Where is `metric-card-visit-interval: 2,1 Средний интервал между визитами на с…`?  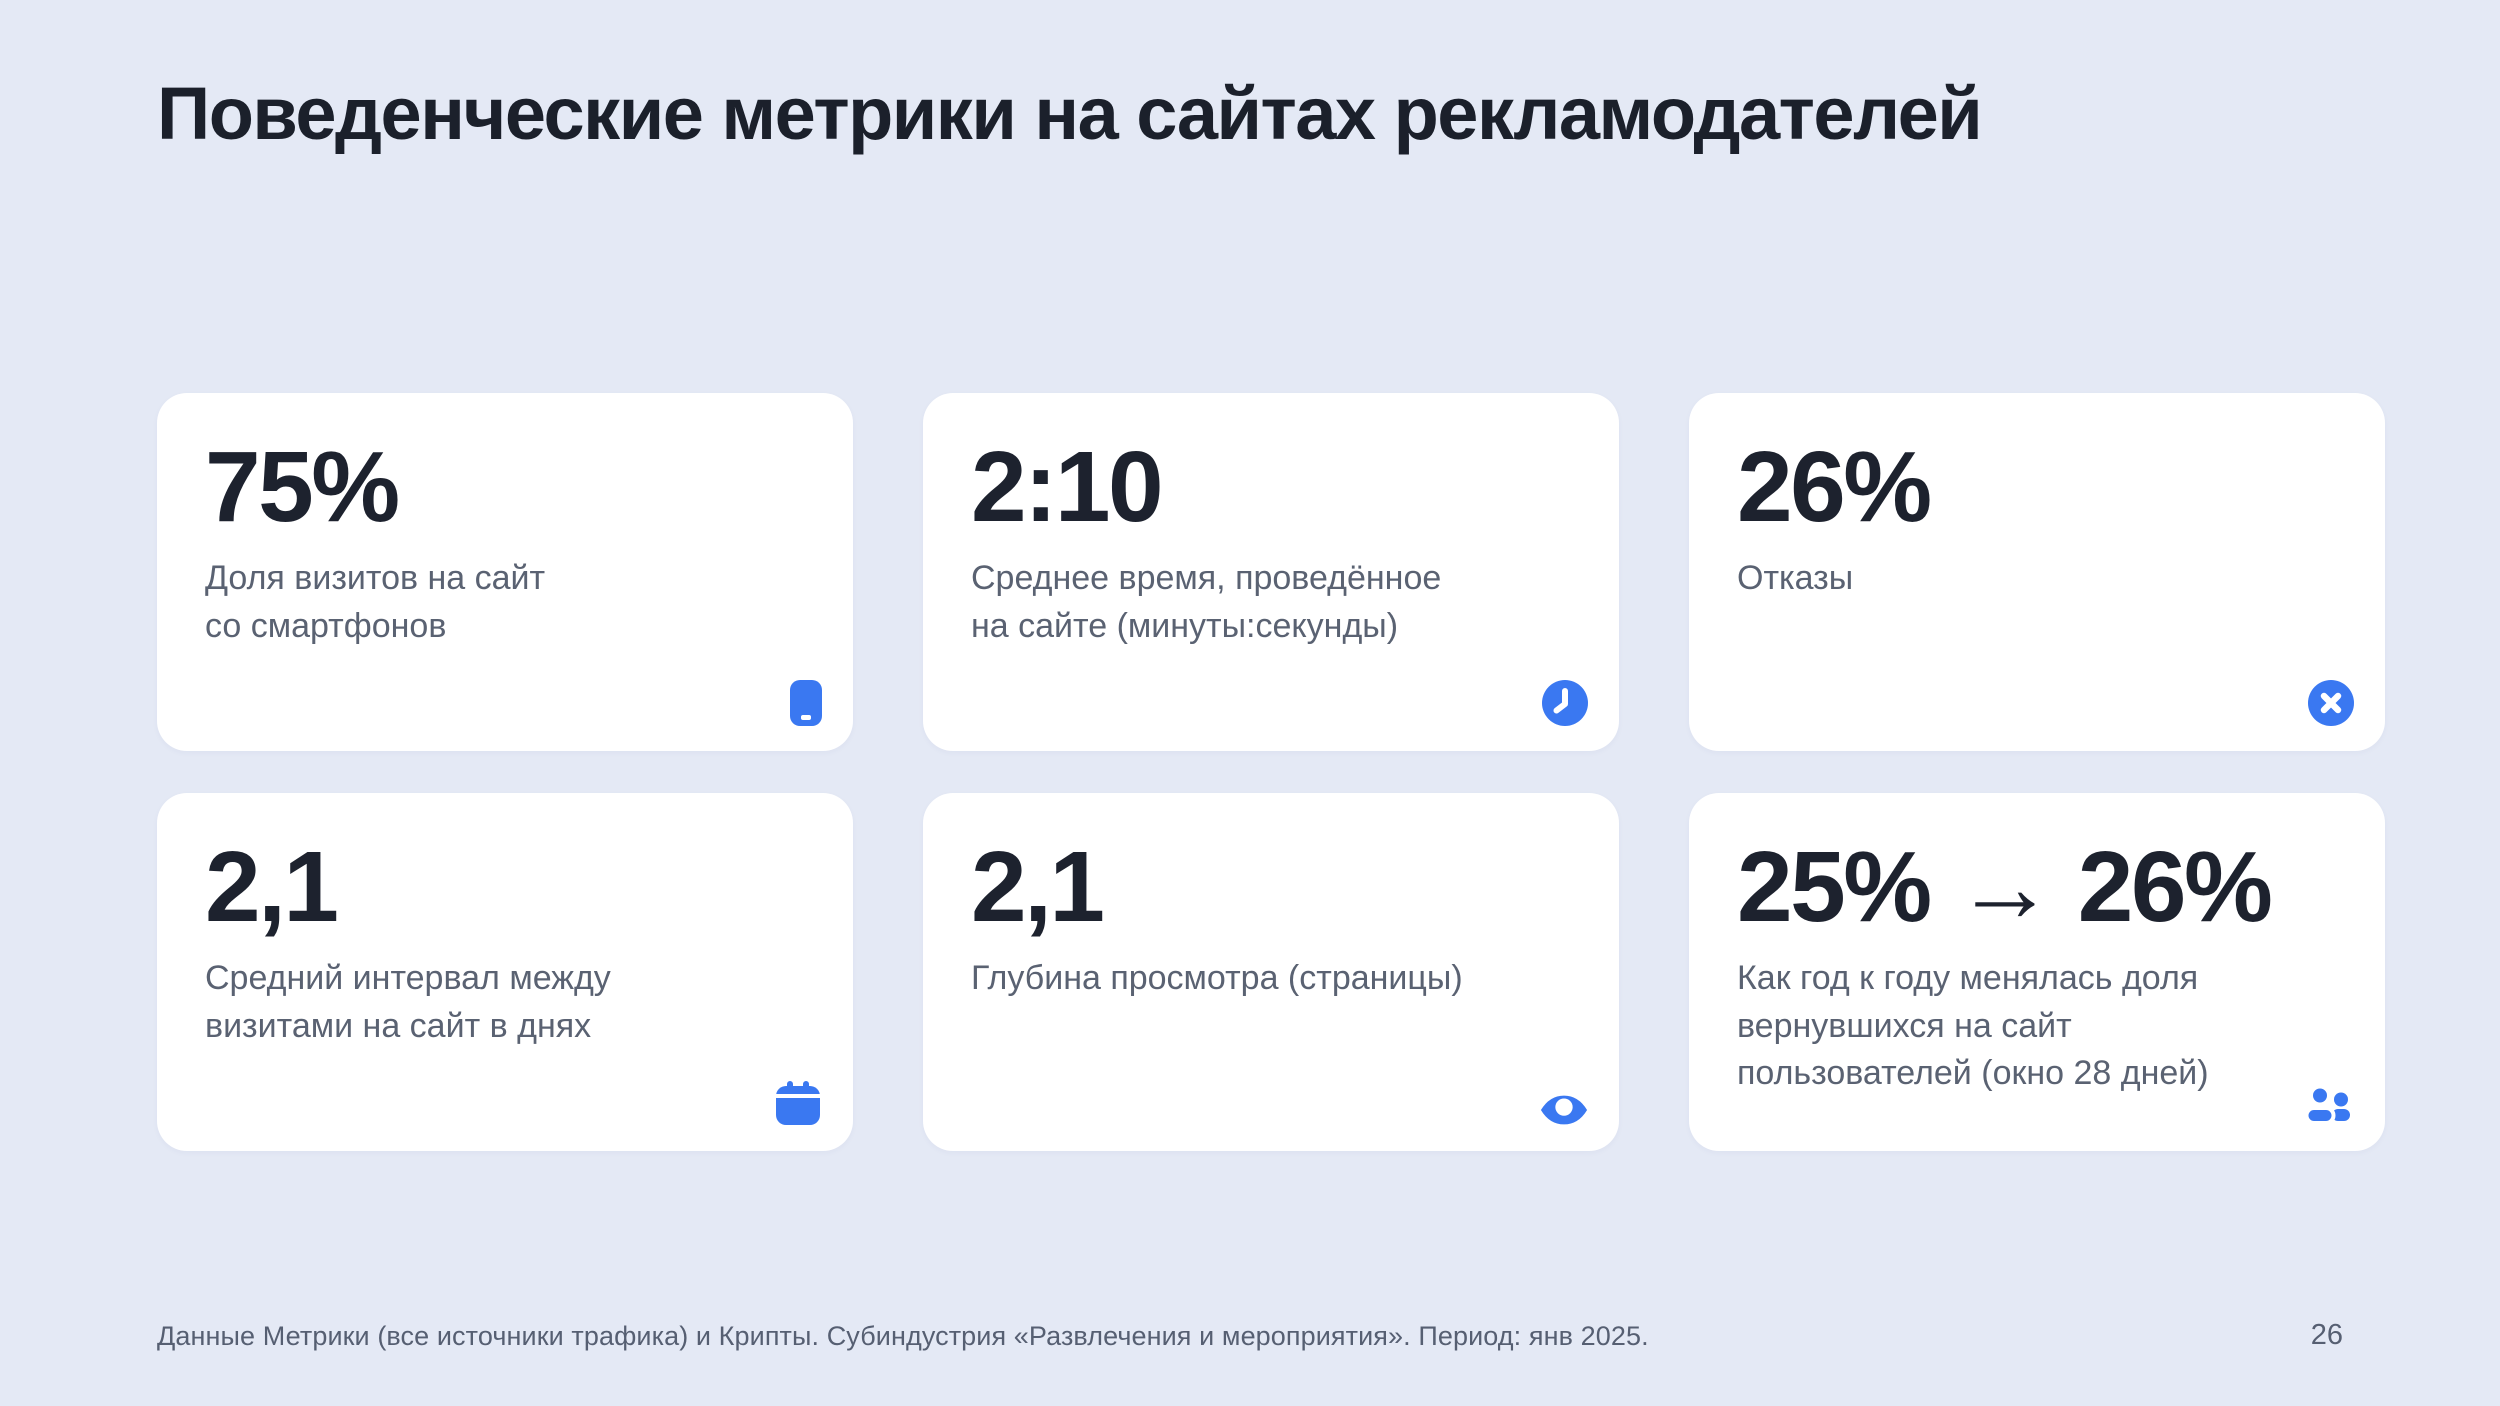 metric-card-visit-interval: 2,1 Средний интервал между визитами на с… is located at coordinates (505, 972).